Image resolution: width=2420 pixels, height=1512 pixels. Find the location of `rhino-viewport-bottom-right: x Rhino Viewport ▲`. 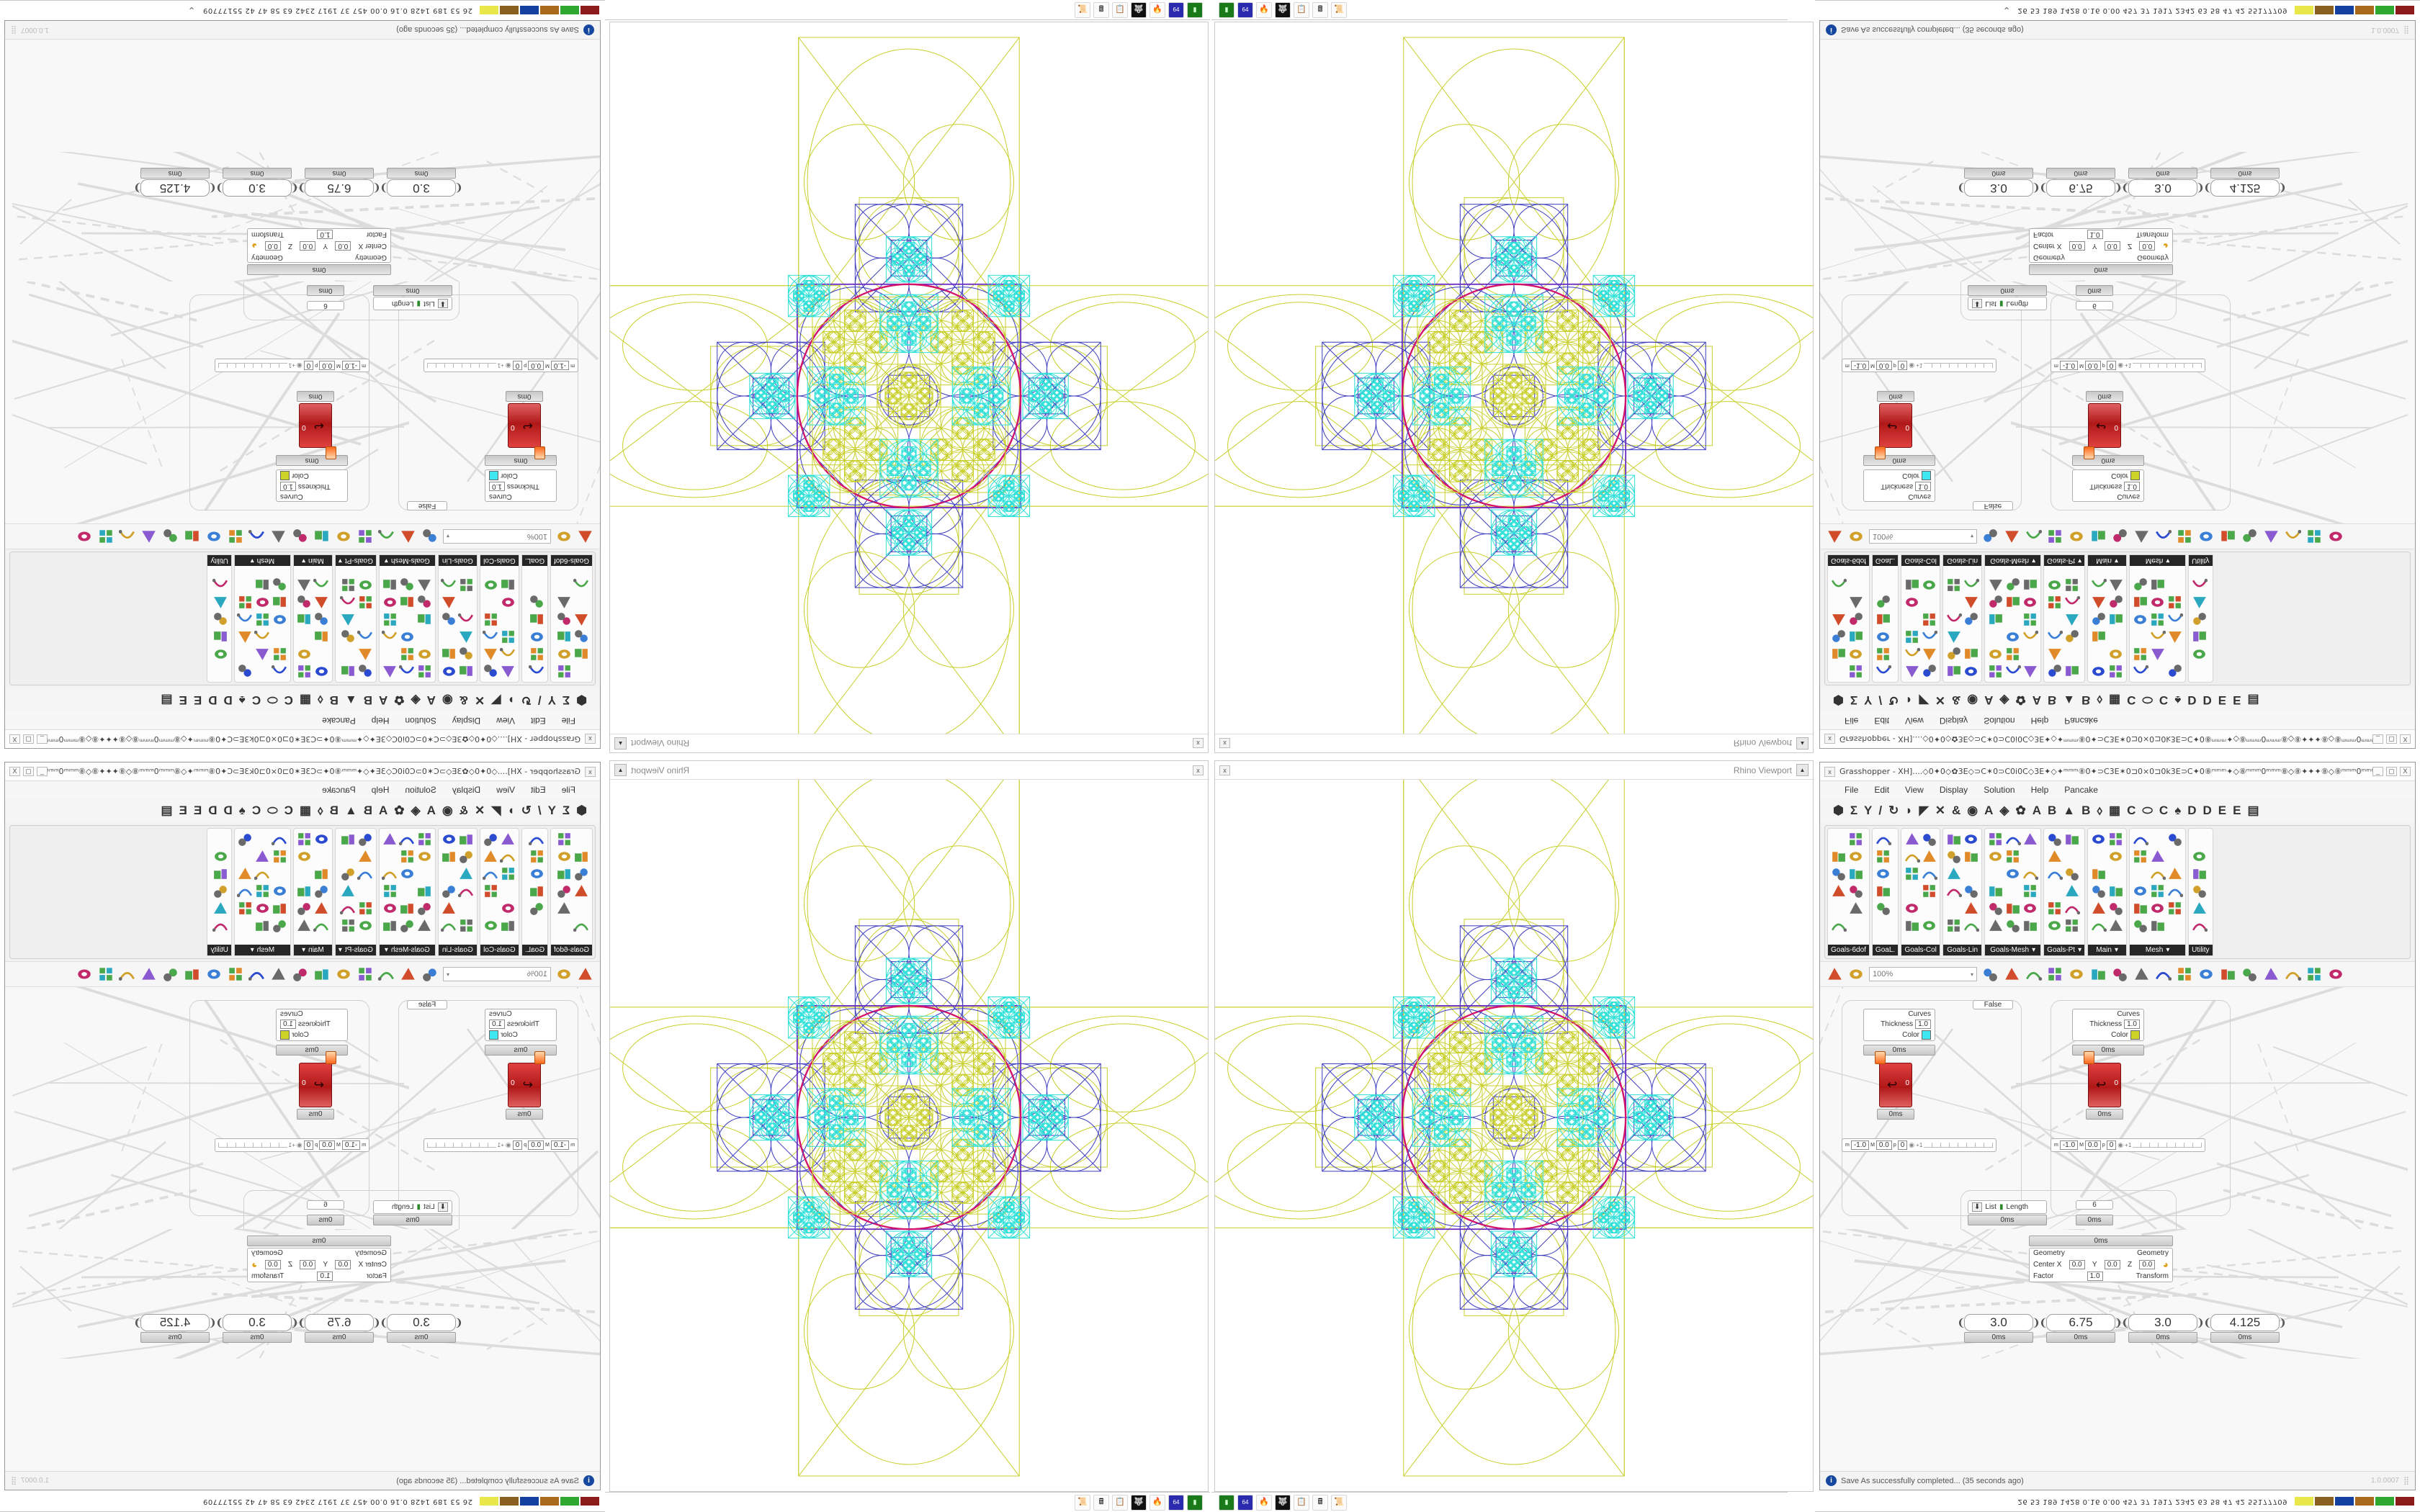

rhino-viewport-bottom-right: x Rhino Viewport ▲ is located at coordinates (1514, 1126).